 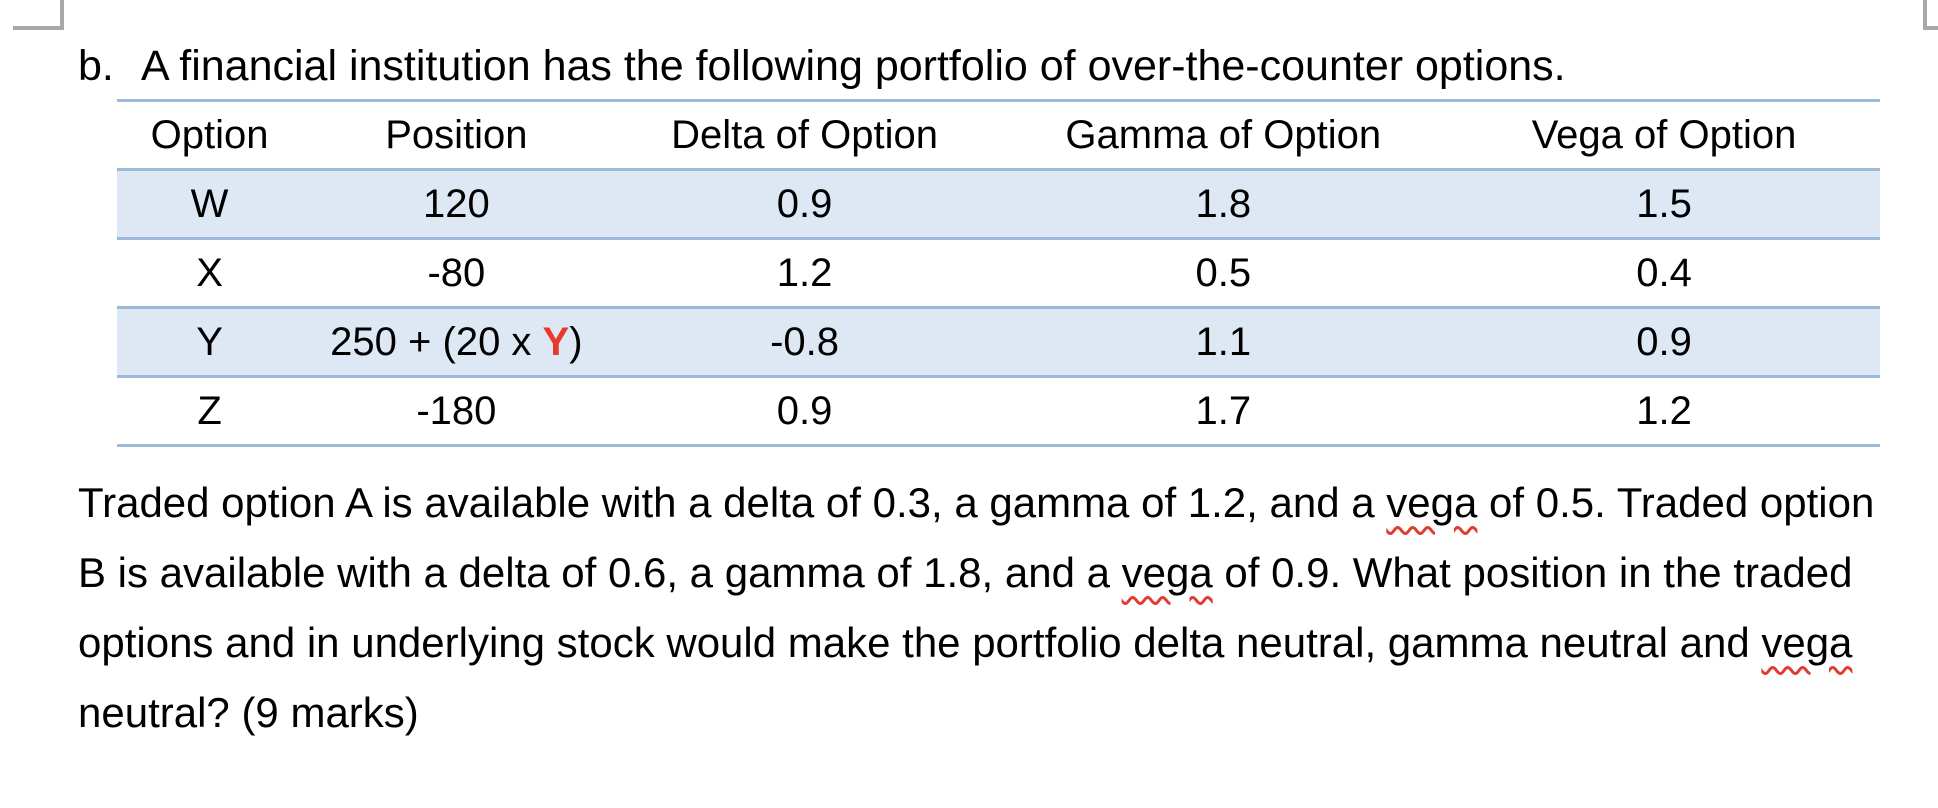 I want to click on cell-option: Z, so click(x=209, y=410).